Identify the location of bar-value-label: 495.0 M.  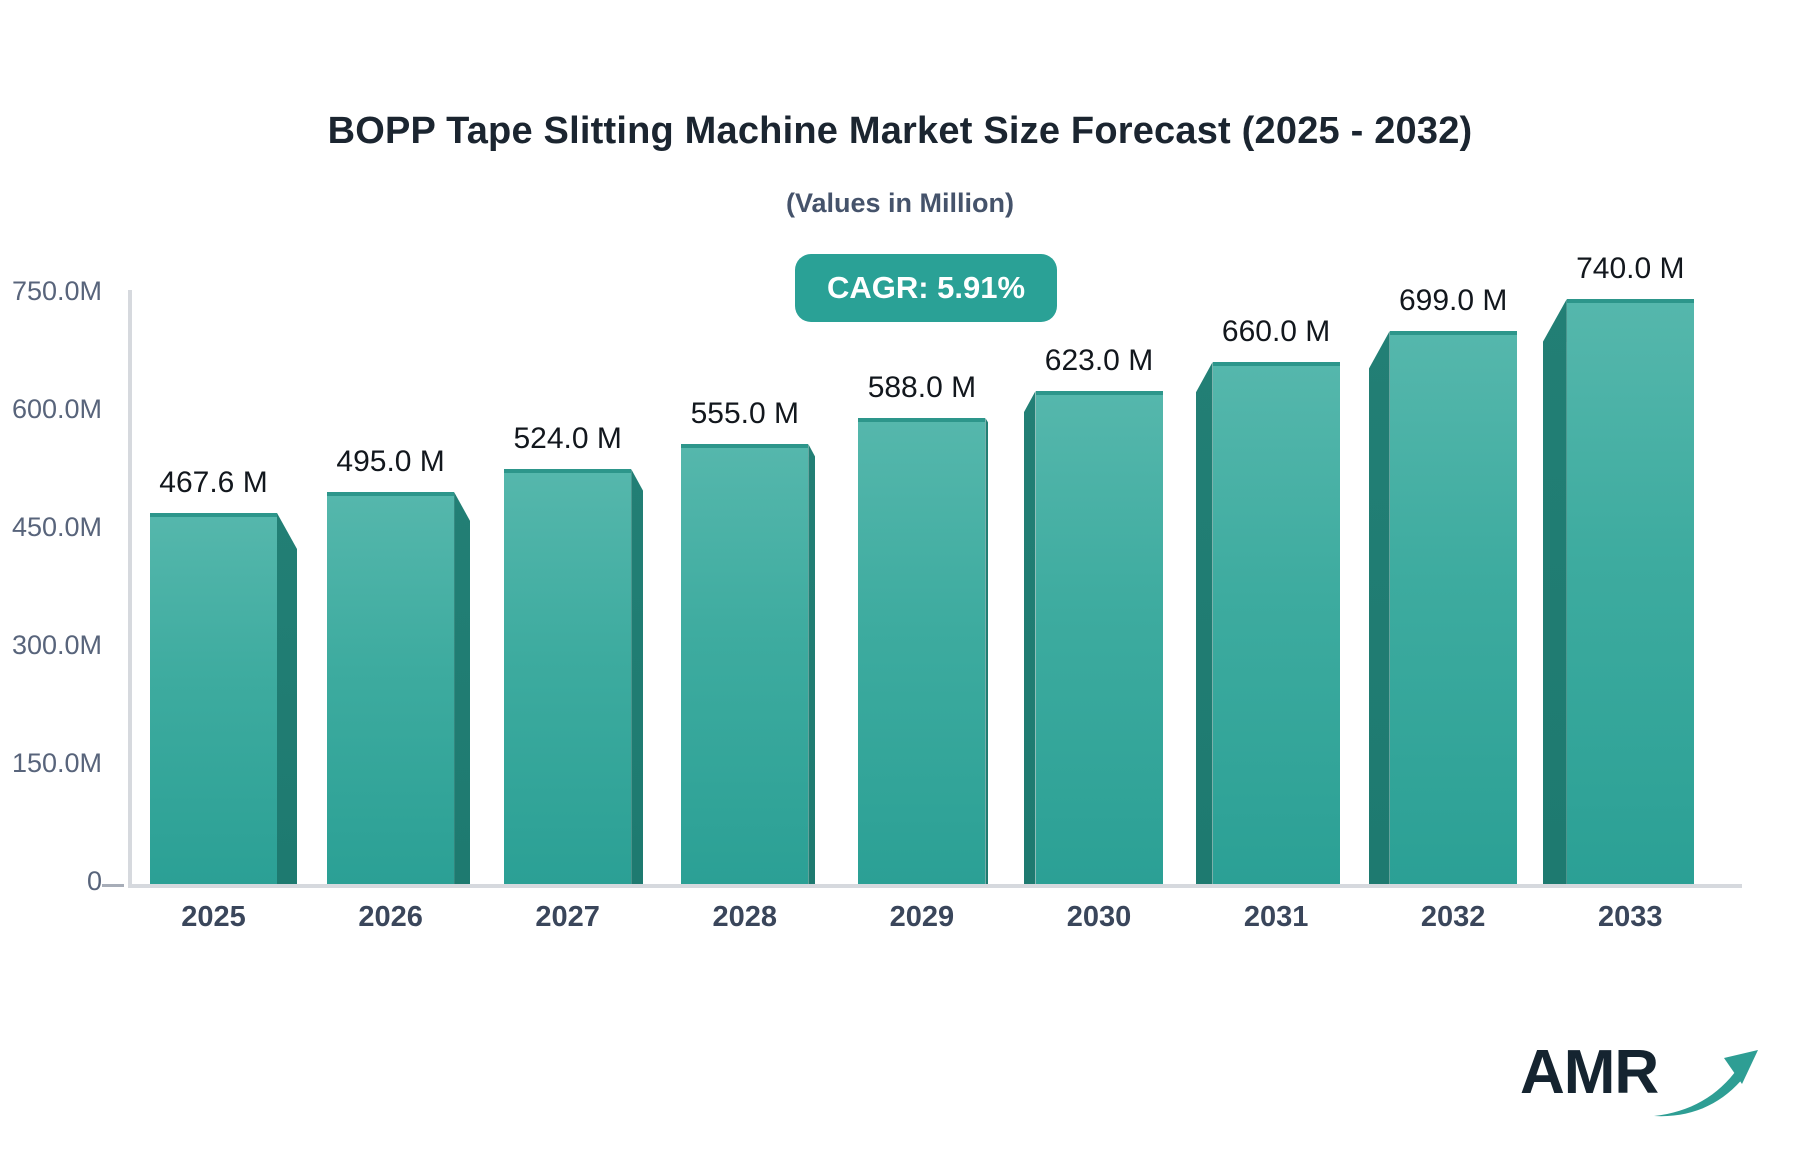
(390, 461).